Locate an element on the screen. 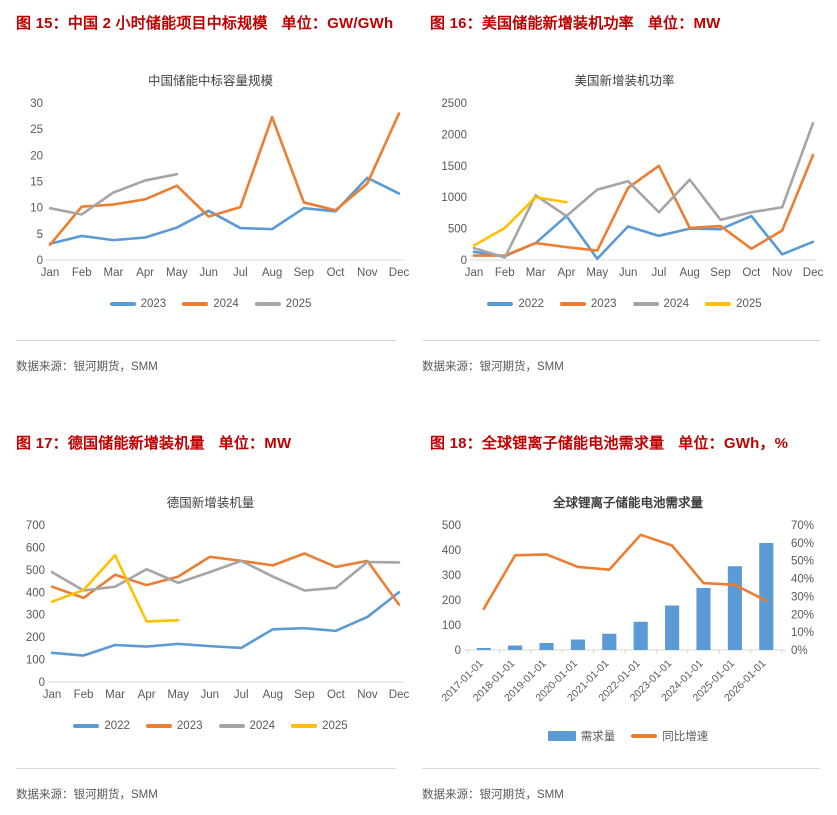  figure-17-heading: 图 17：德国储能新增装机量 单位：MW is located at coordinates (153, 442).